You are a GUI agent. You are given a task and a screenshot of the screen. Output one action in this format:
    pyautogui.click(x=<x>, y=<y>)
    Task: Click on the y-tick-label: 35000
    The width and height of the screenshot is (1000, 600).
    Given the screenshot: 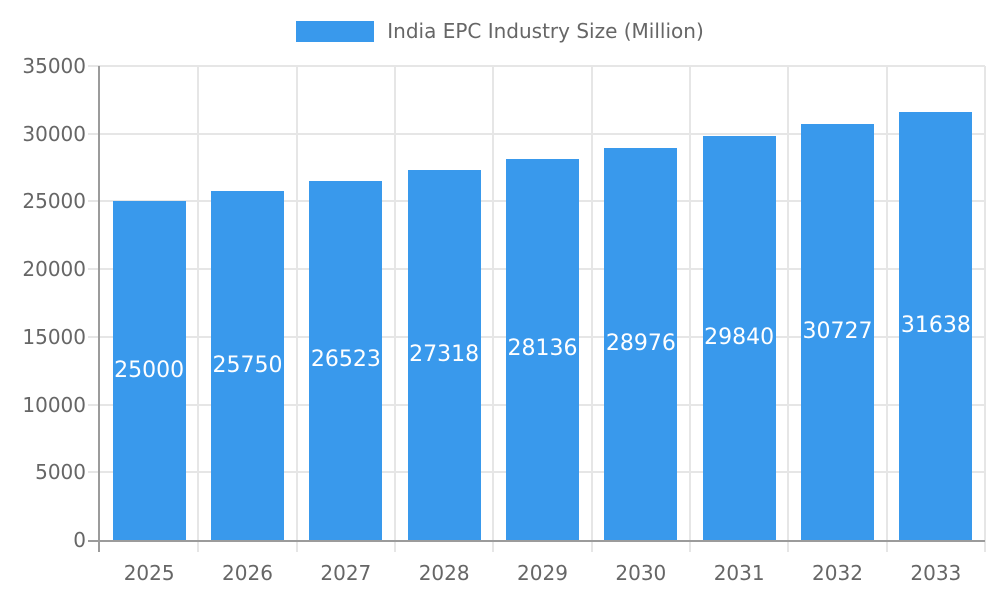 What is the action you would take?
    pyautogui.click(x=54, y=66)
    